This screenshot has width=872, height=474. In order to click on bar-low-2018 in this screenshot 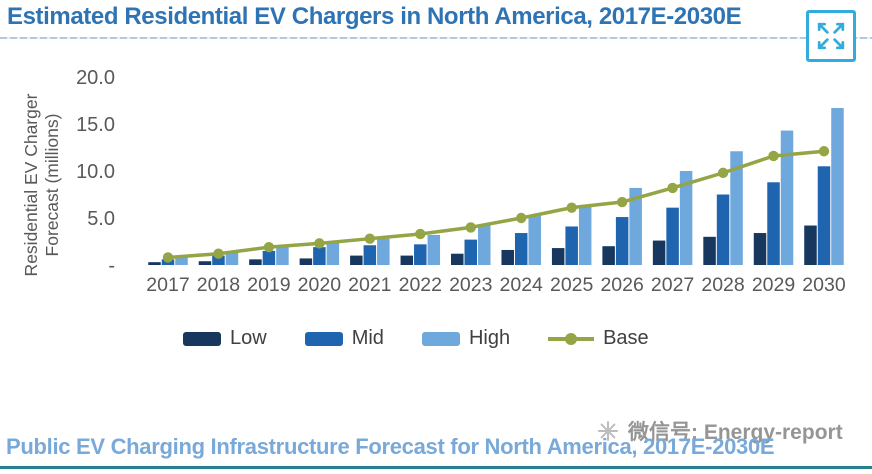, I will do `click(205, 263)`.